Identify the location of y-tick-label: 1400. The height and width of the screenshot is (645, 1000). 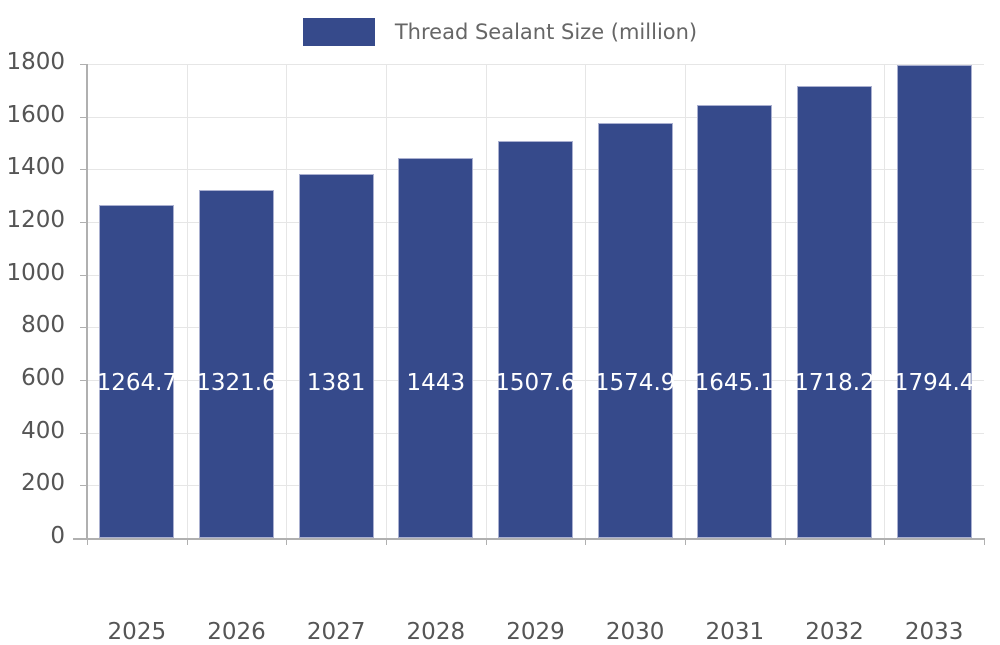
(35, 167).